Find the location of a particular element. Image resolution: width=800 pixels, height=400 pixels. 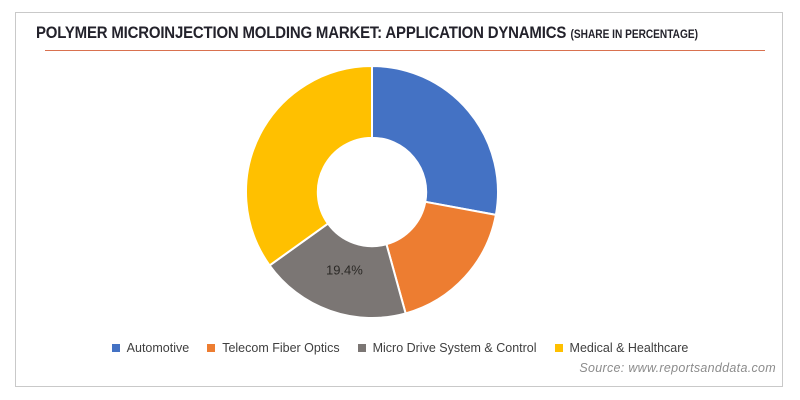

legend-item: Micro Drive System & Control is located at coordinates (447, 348).